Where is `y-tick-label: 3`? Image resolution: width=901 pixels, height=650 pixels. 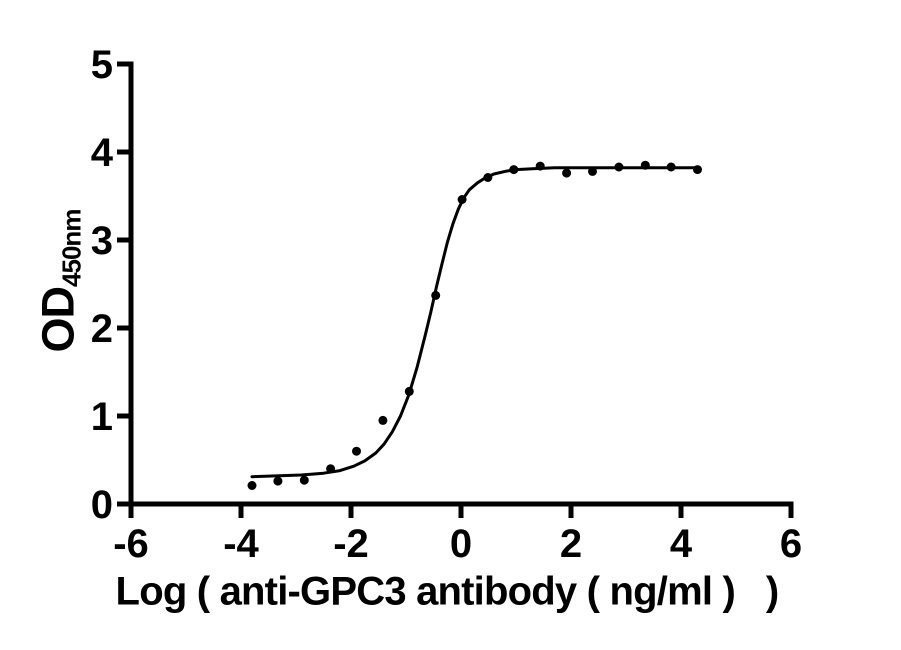
y-tick-label: 3 is located at coordinates (102, 241).